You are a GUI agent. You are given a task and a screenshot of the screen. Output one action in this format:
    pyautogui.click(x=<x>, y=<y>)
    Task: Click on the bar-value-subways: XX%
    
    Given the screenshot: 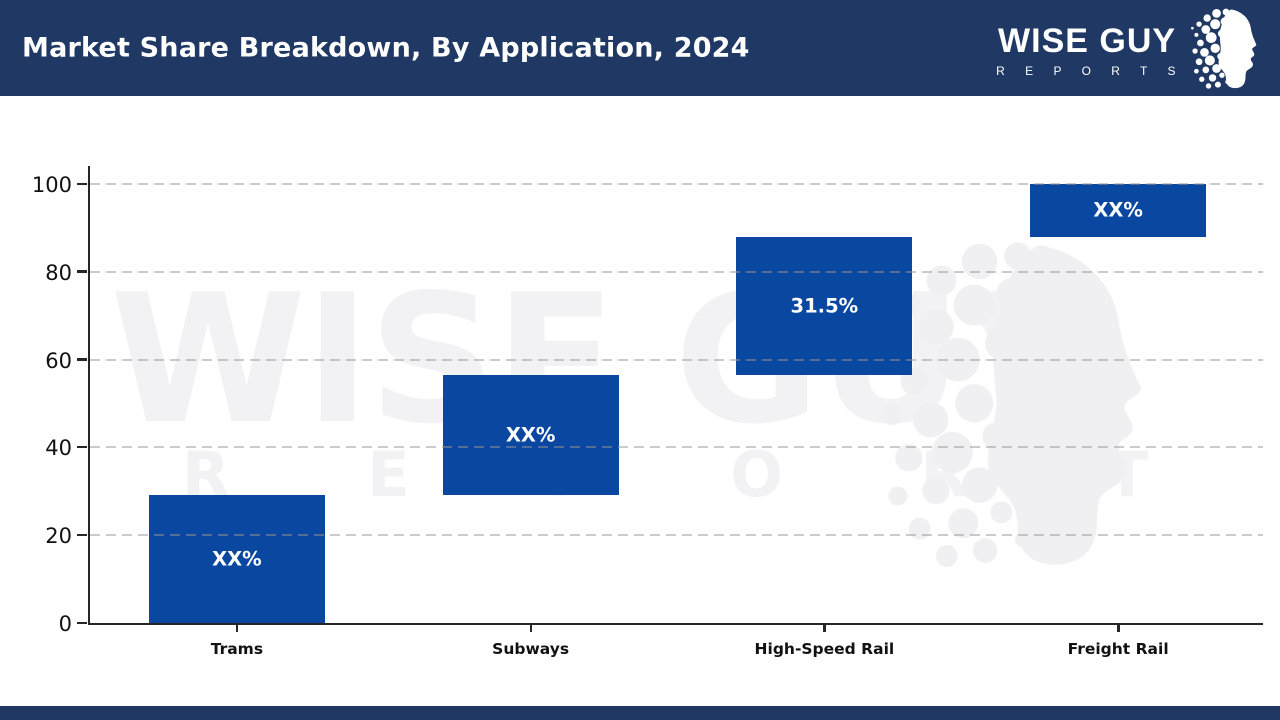 What is the action you would take?
    pyautogui.click(x=530, y=435)
    